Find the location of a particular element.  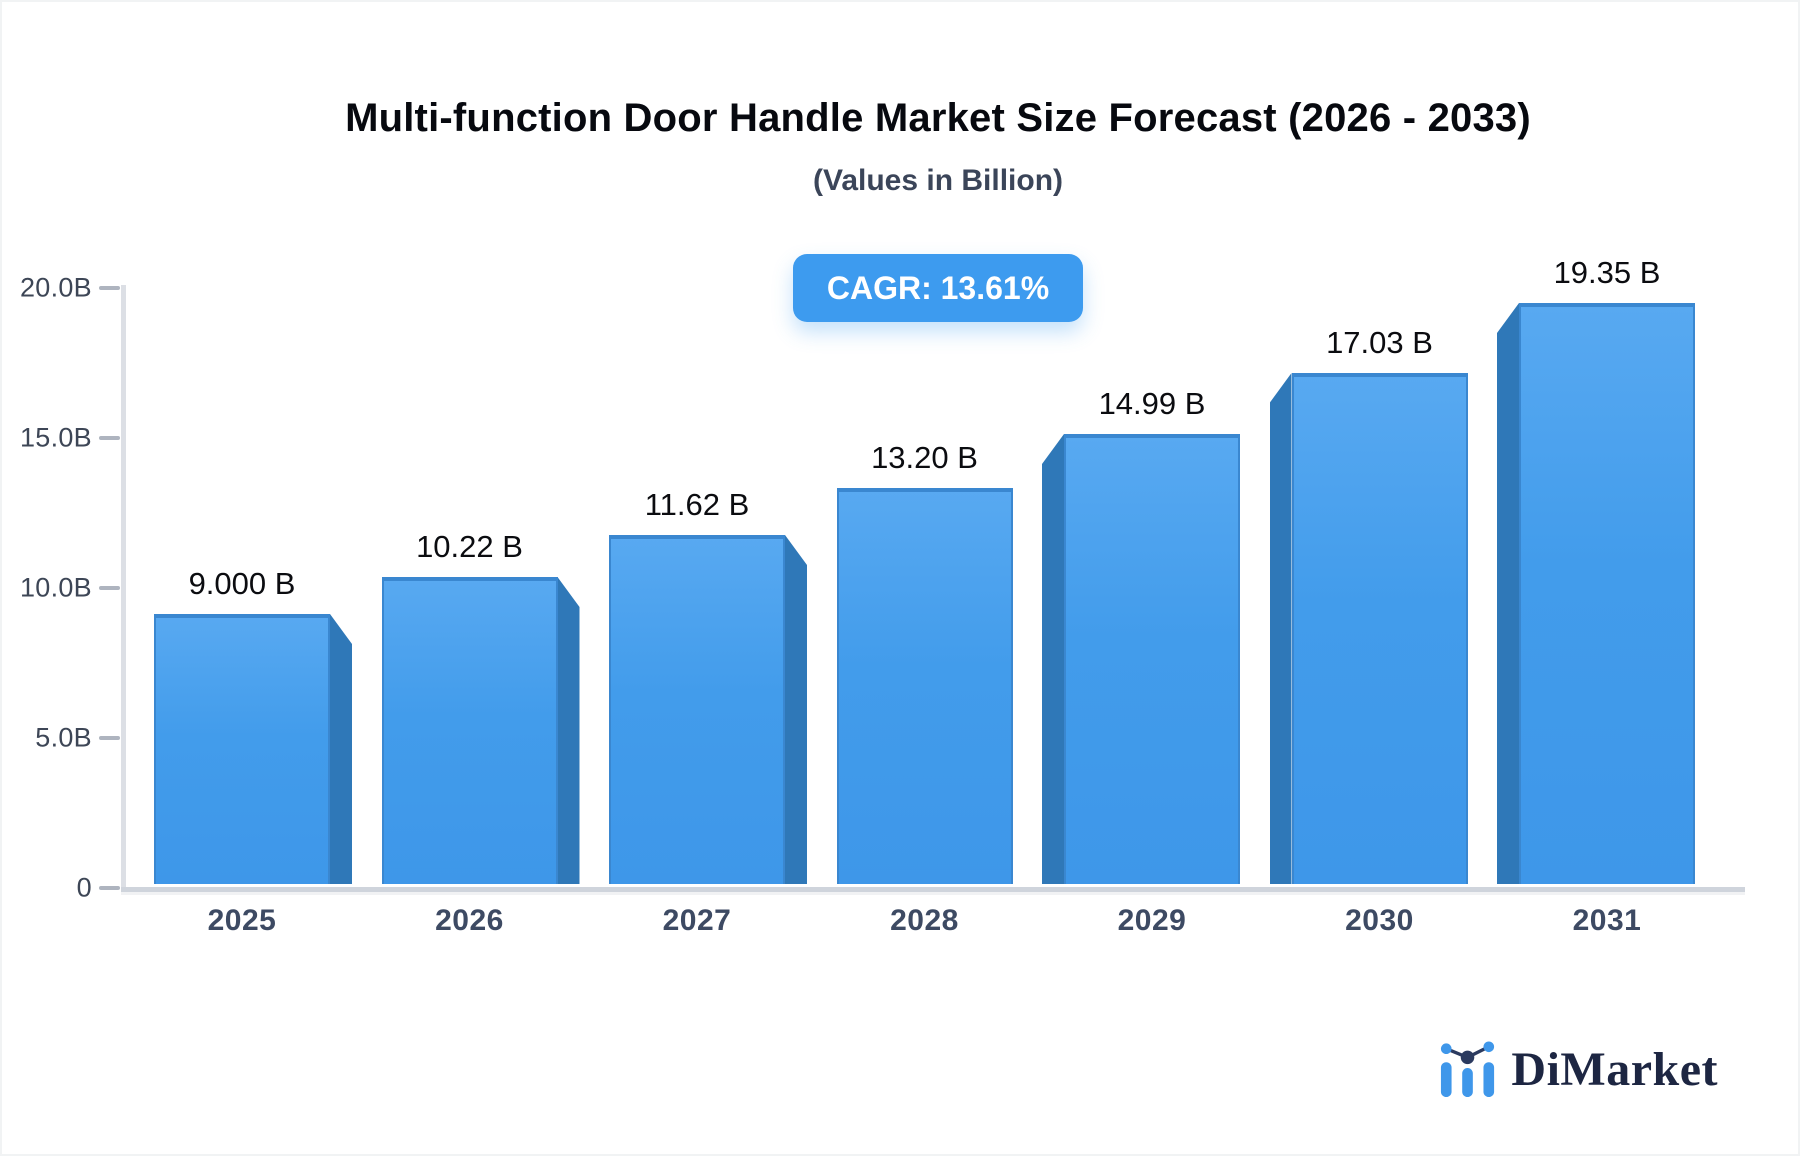

x-axis-label-2025: 2025 is located at coordinates (242, 920).